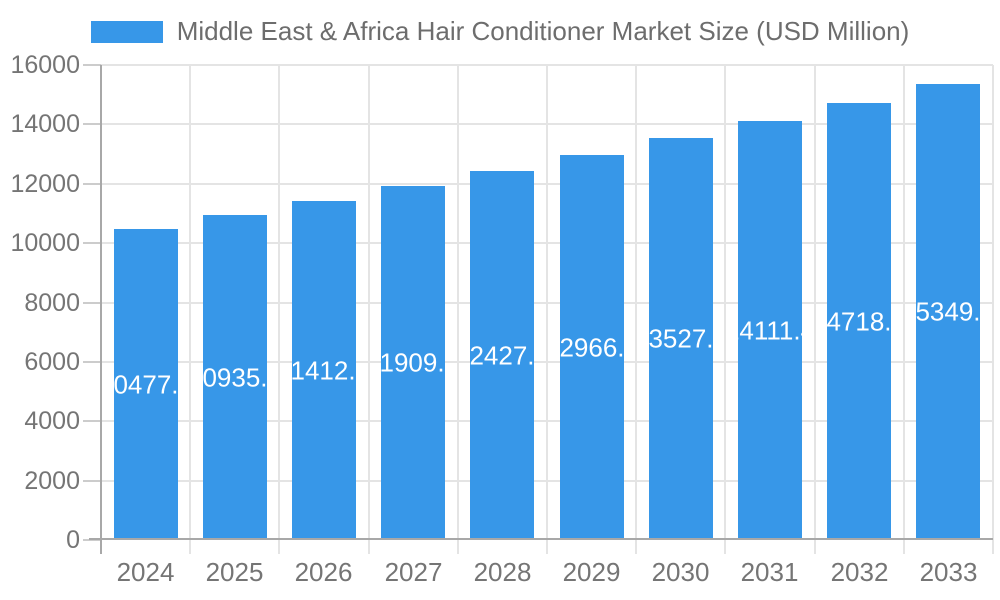  Describe the element at coordinates (52, 481) in the screenshot. I see `y-axis-label: 2000` at that location.